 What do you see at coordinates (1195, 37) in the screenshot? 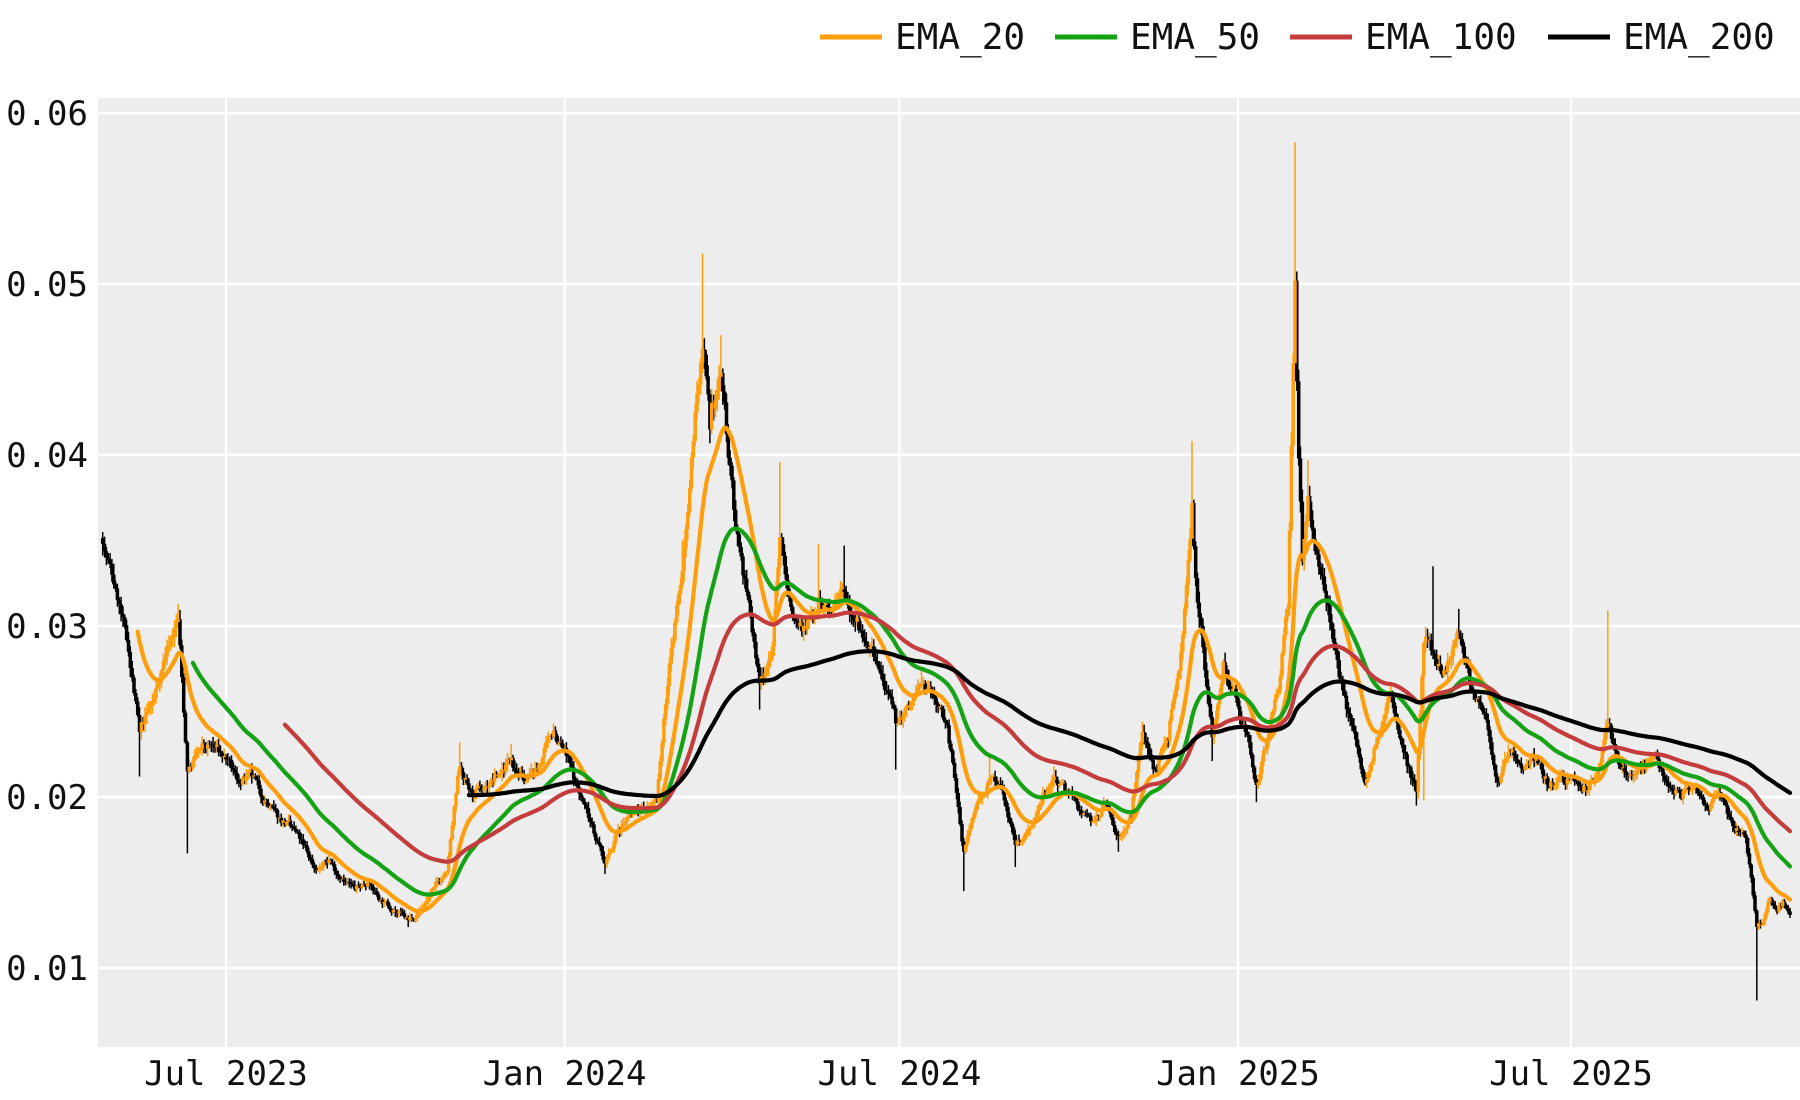
I see `legend-label-ema_50: EMA_50` at bounding box center [1195, 37].